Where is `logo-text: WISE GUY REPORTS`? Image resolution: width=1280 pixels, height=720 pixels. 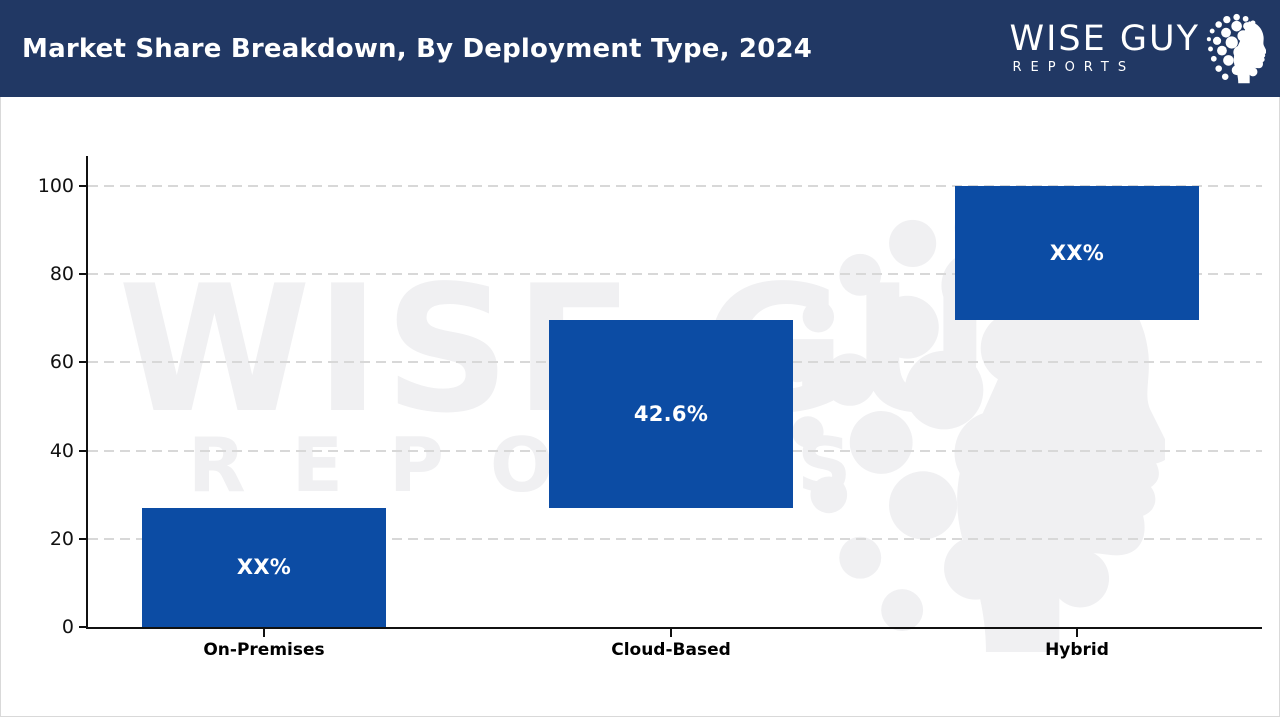
logo-text: WISE GUY REPORTS is located at coordinates (1104, 47).